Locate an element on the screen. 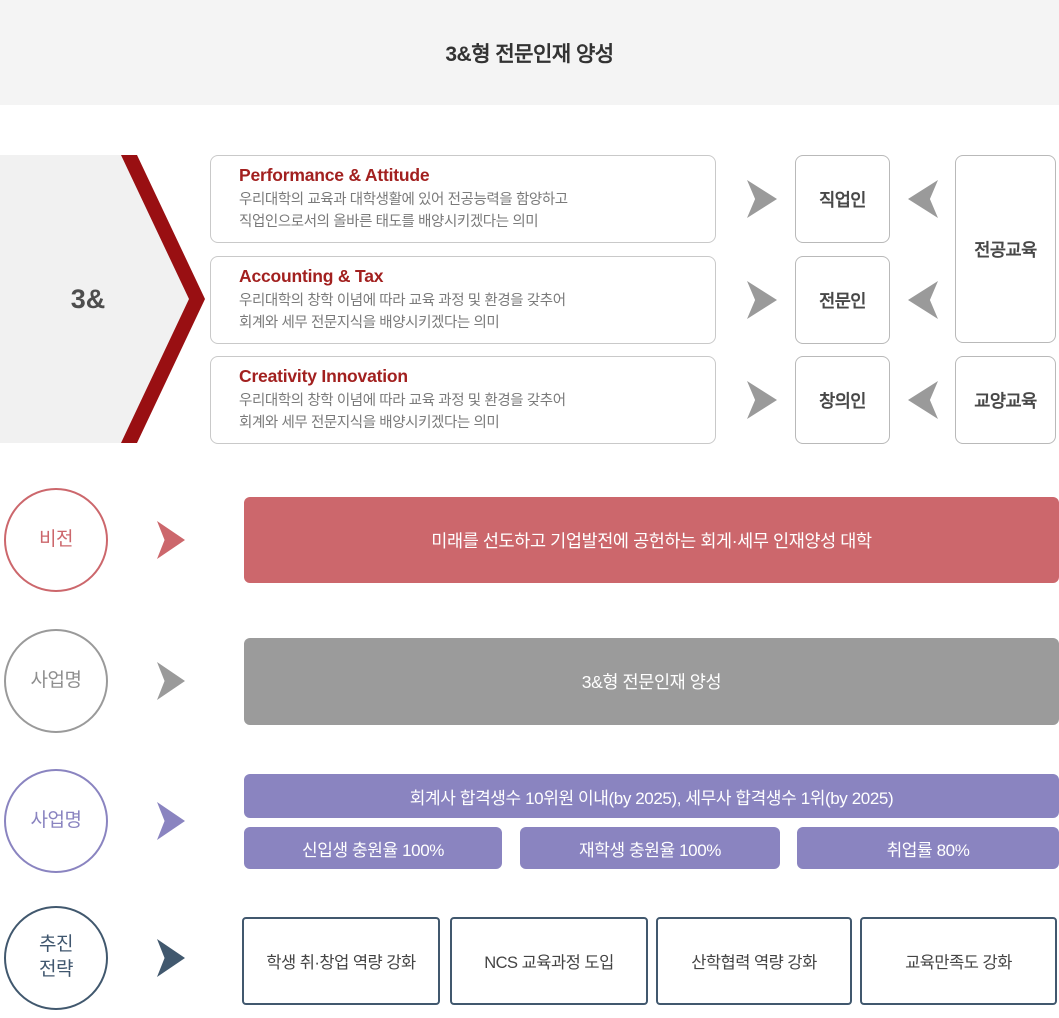 The width and height of the screenshot is (1059, 1018). strategy-box: 학생 취·창업 역량 강화 is located at coordinates (341, 961).